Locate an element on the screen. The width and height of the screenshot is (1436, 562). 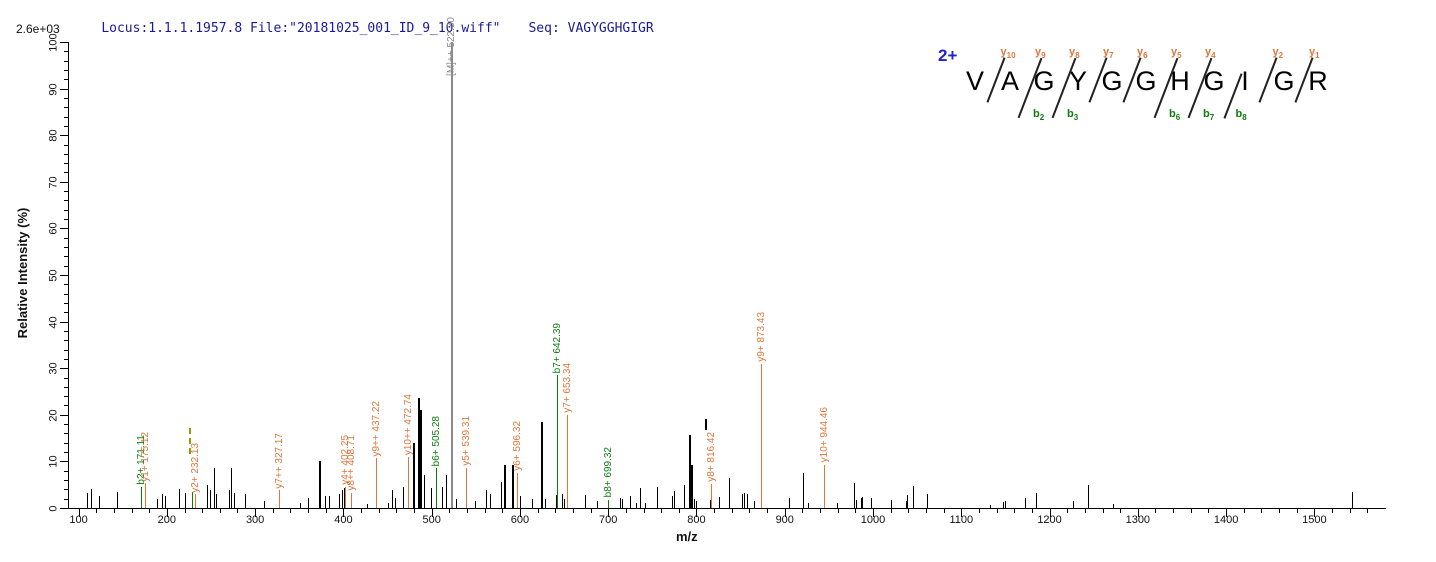
peak-label: y10+ 944.46 is located at coordinates (824, 435).